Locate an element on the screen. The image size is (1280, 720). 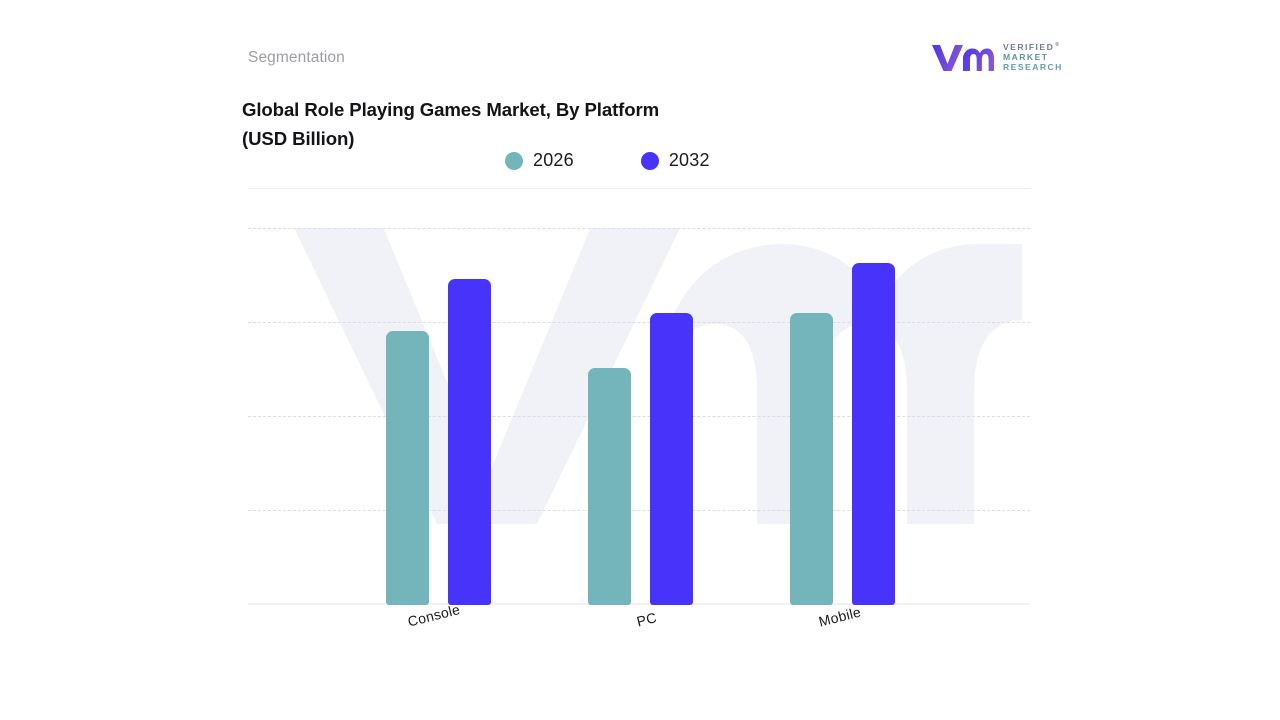
header-divider is located at coordinates (639, 188).